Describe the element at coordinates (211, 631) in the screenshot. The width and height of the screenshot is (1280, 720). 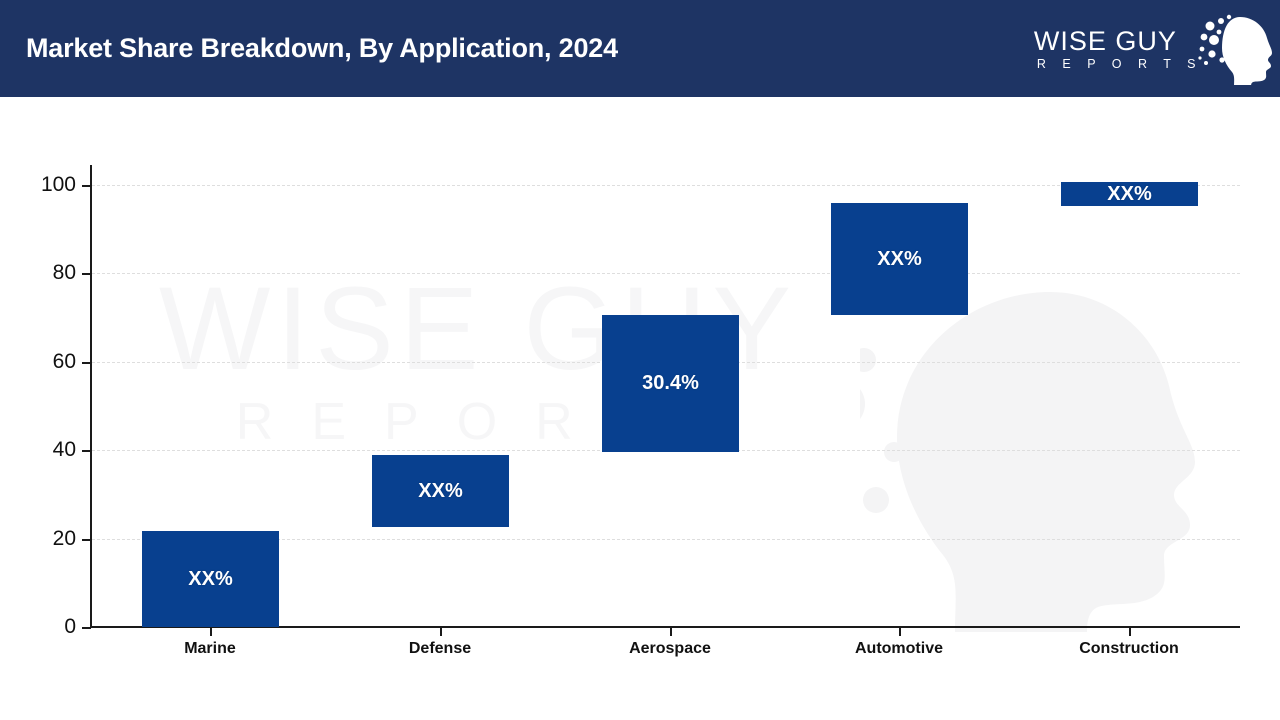
I see `x-tick-mark-marine` at that location.